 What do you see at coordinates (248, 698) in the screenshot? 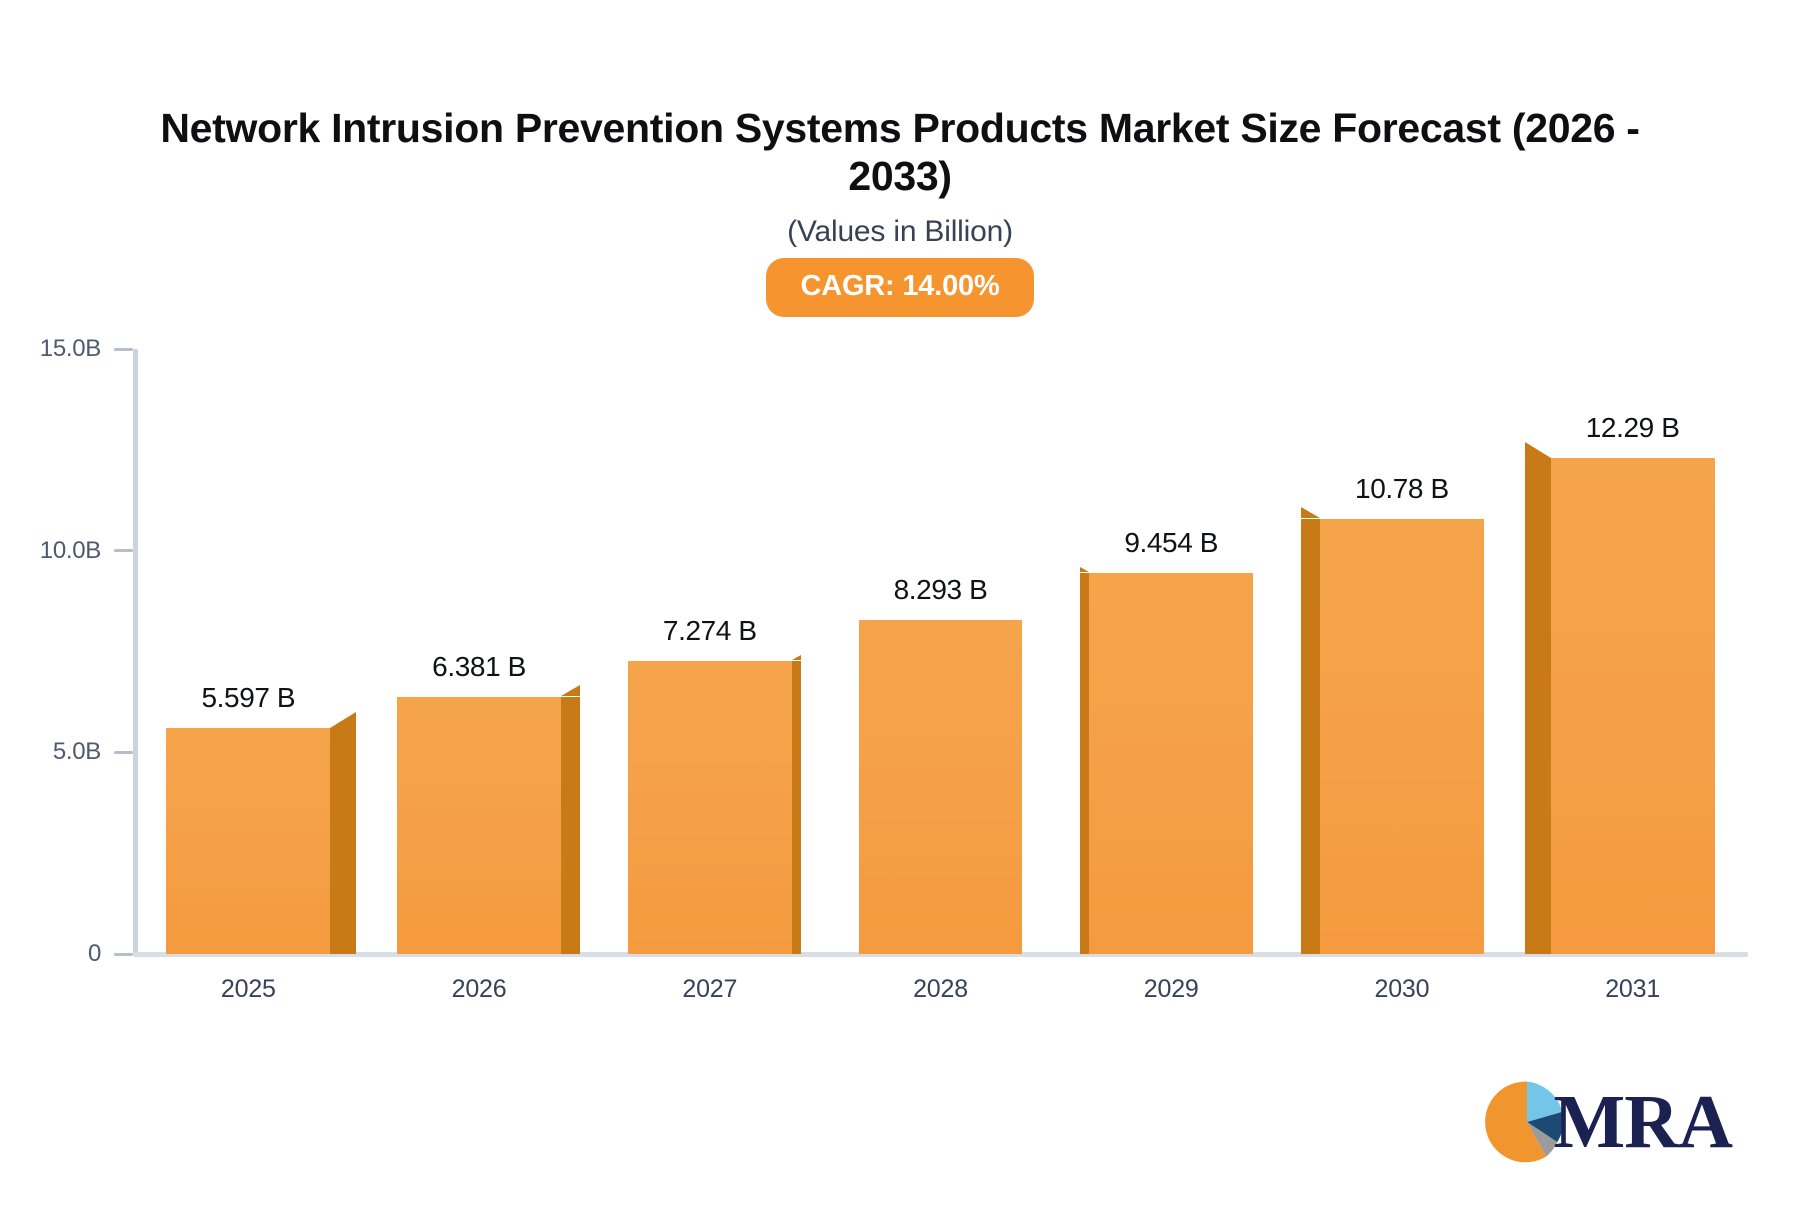
I see `bar-value-label: 5.597 B` at bounding box center [248, 698].